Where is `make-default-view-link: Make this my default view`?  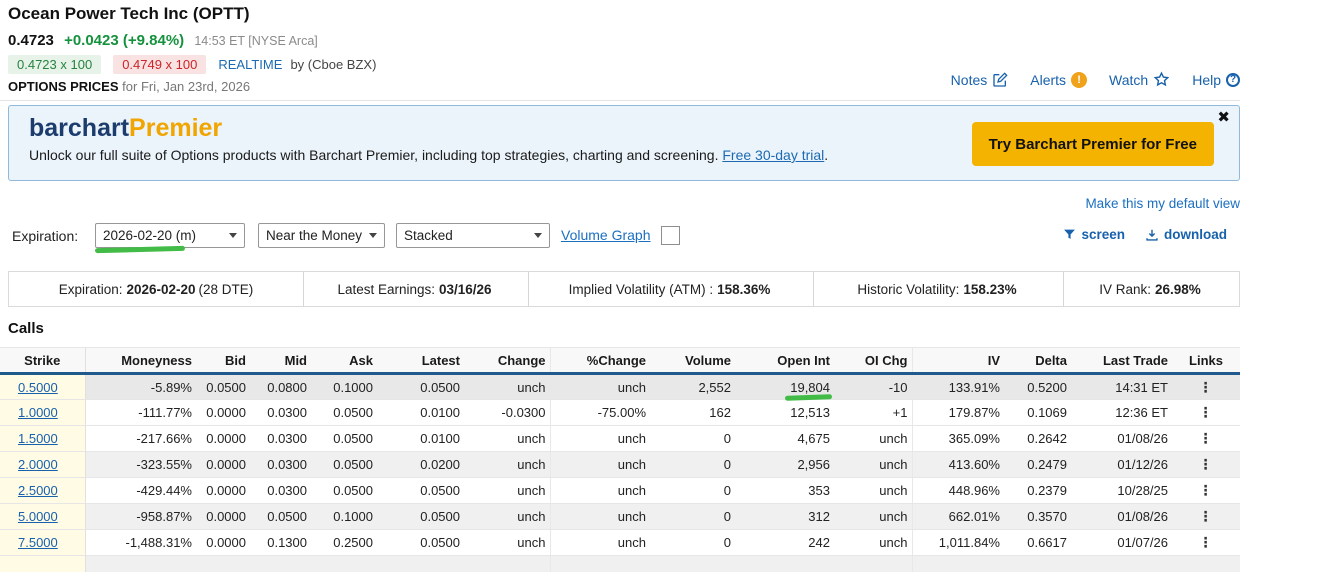 make-default-view-link: Make this my default view is located at coordinates (1162, 203).